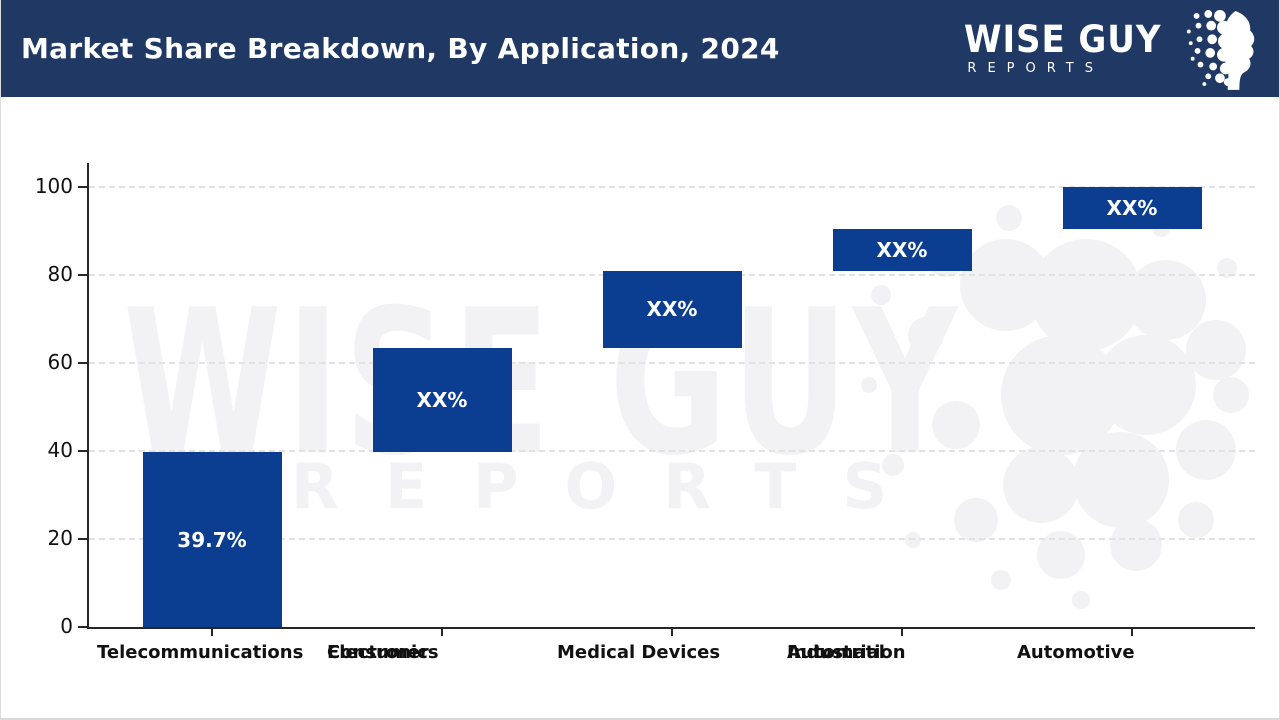  I want to click on bar-industrial-automation: XX%, so click(902, 249).